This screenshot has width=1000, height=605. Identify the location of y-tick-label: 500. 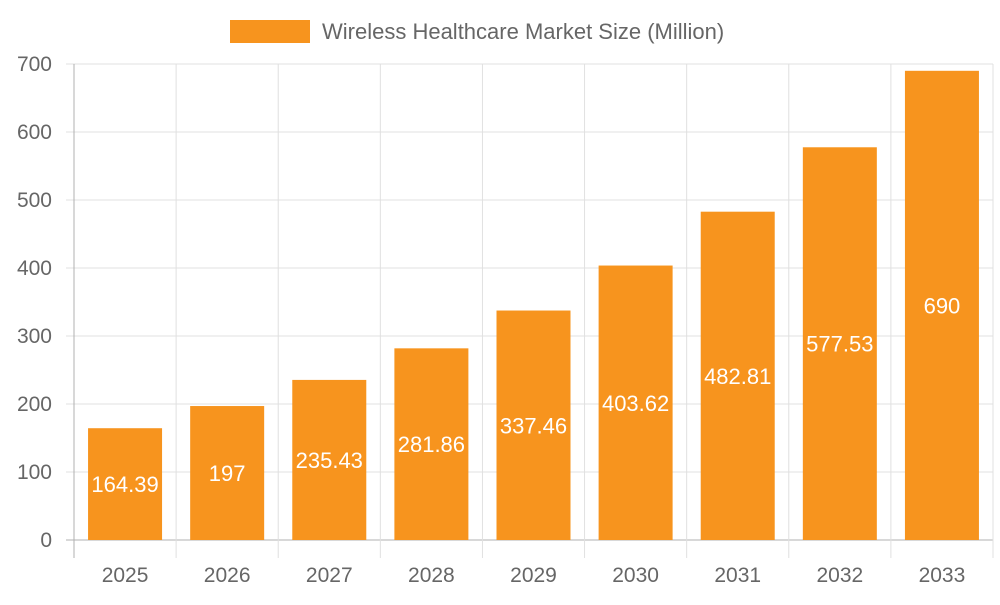
(34, 200).